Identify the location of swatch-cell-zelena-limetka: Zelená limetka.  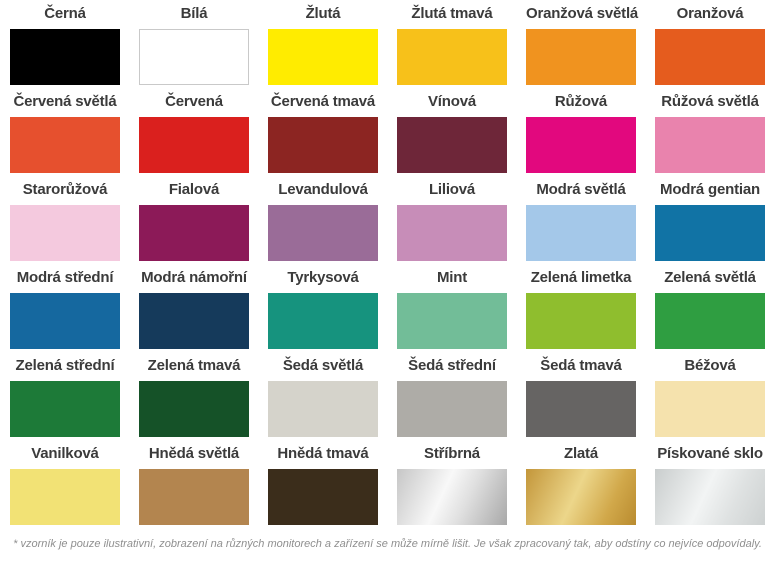
(581, 308).